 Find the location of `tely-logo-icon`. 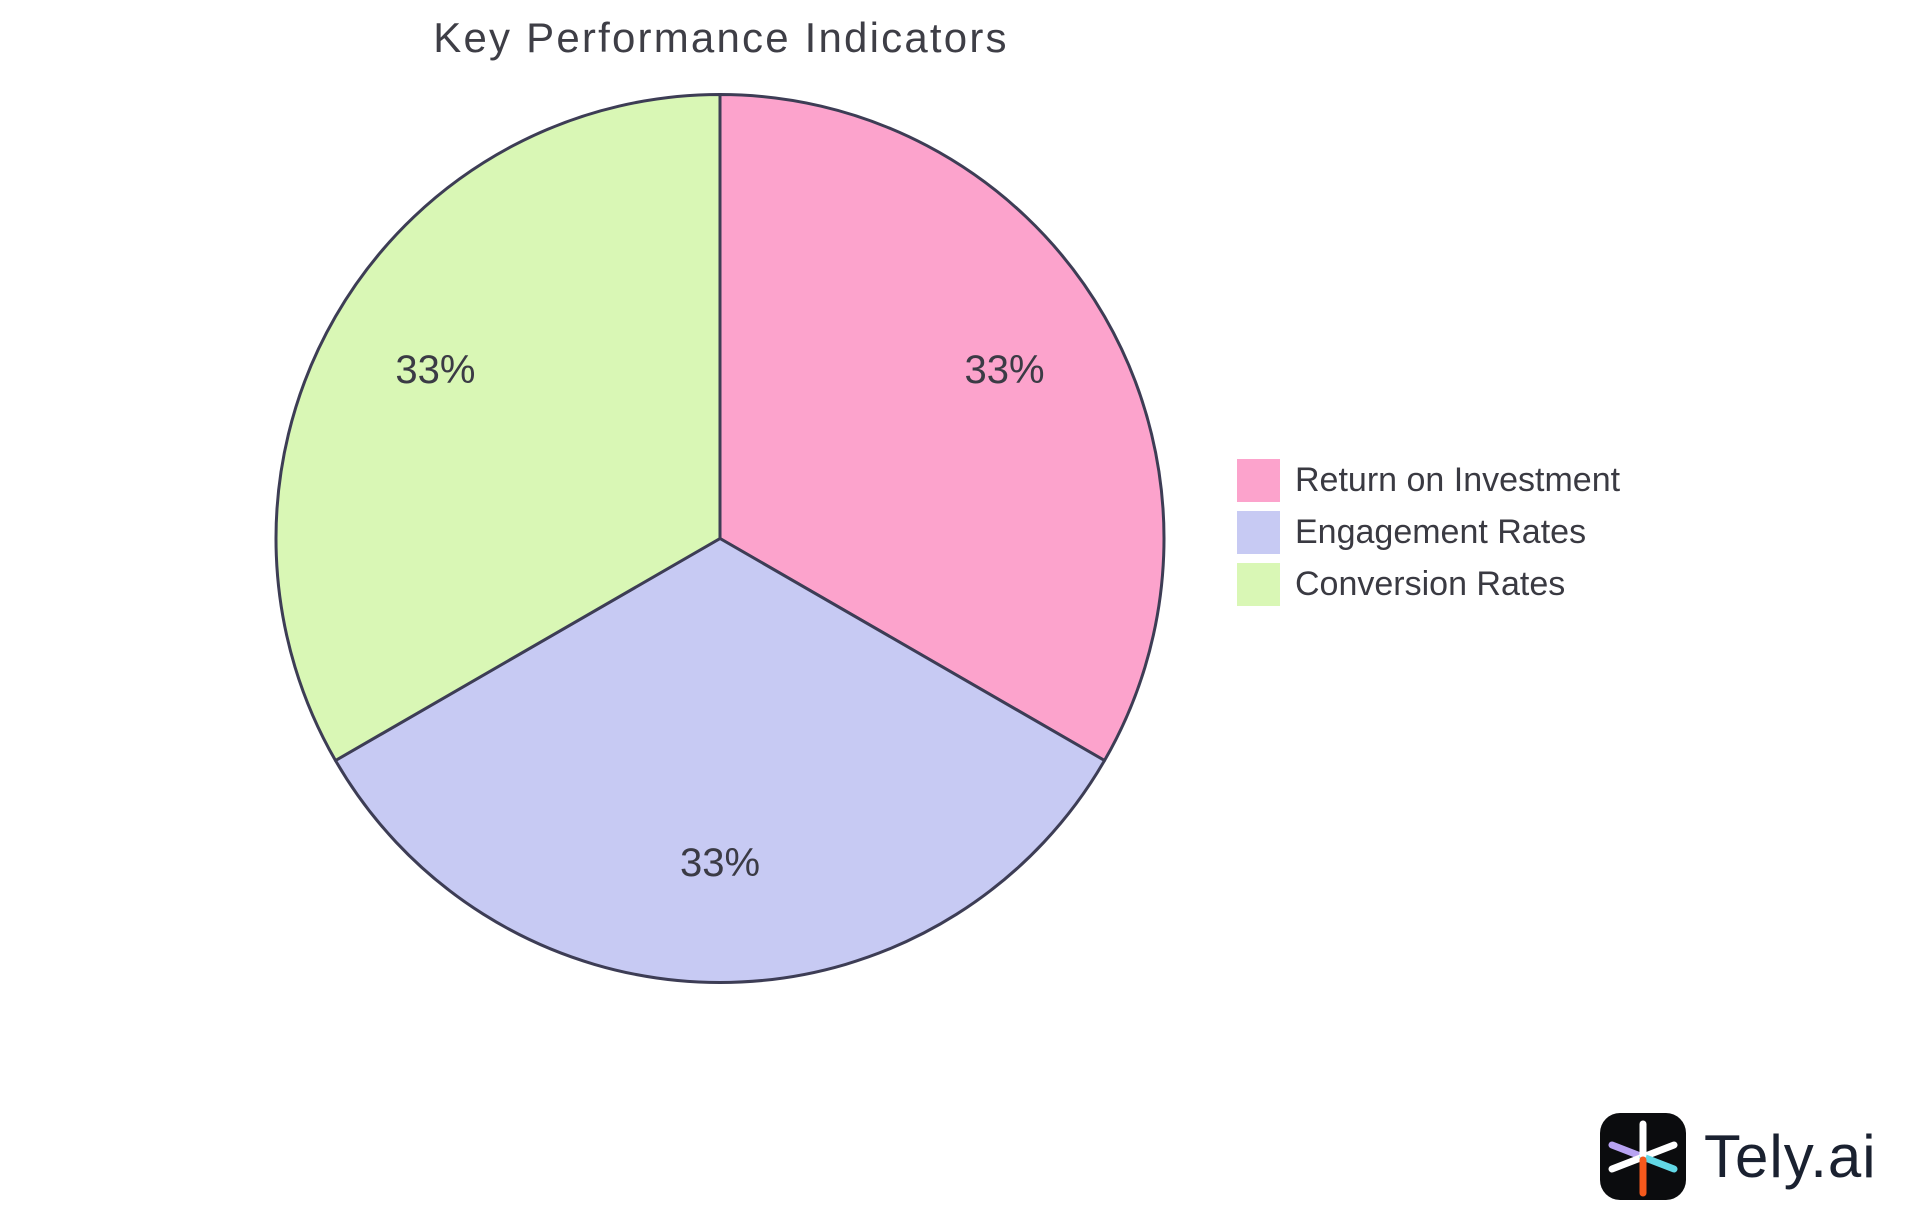

tely-logo-icon is located at coordinates (1643, 1156).